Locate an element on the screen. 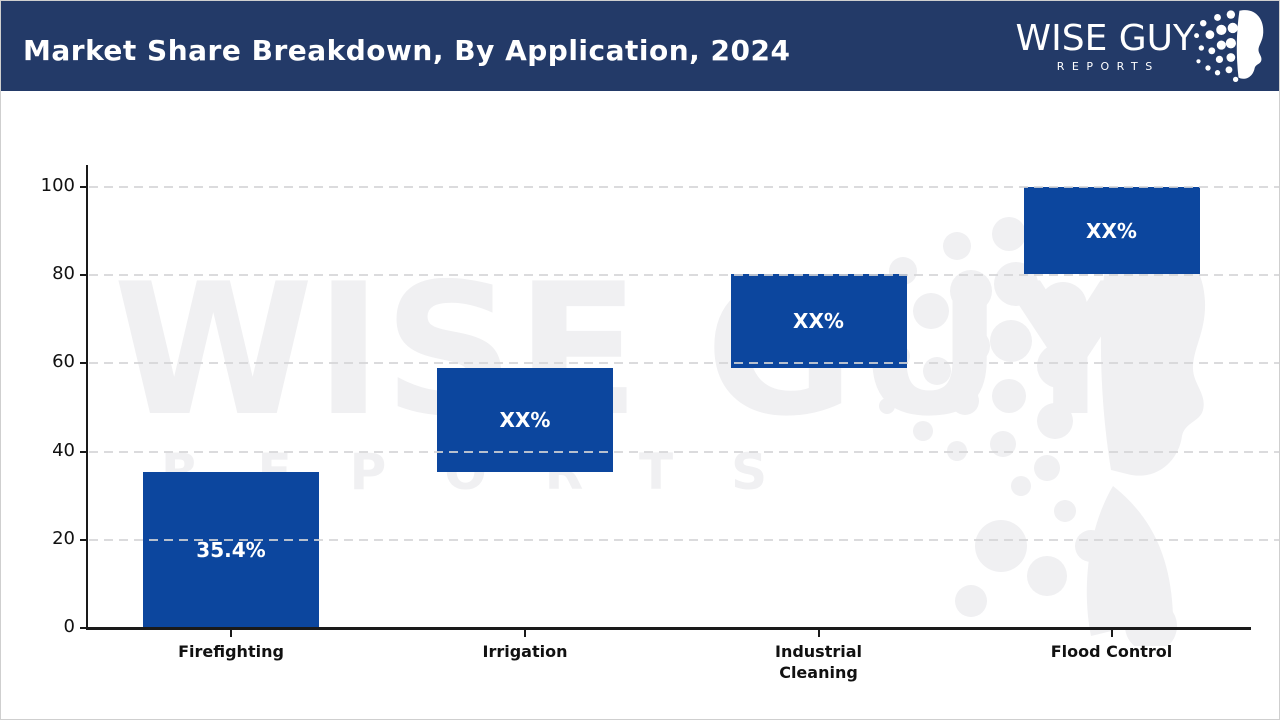 The height and width of the screenshot is (720, 1280). brand-logo-text: WISE GUY REPORTS is located at coordinates (1105, 46).